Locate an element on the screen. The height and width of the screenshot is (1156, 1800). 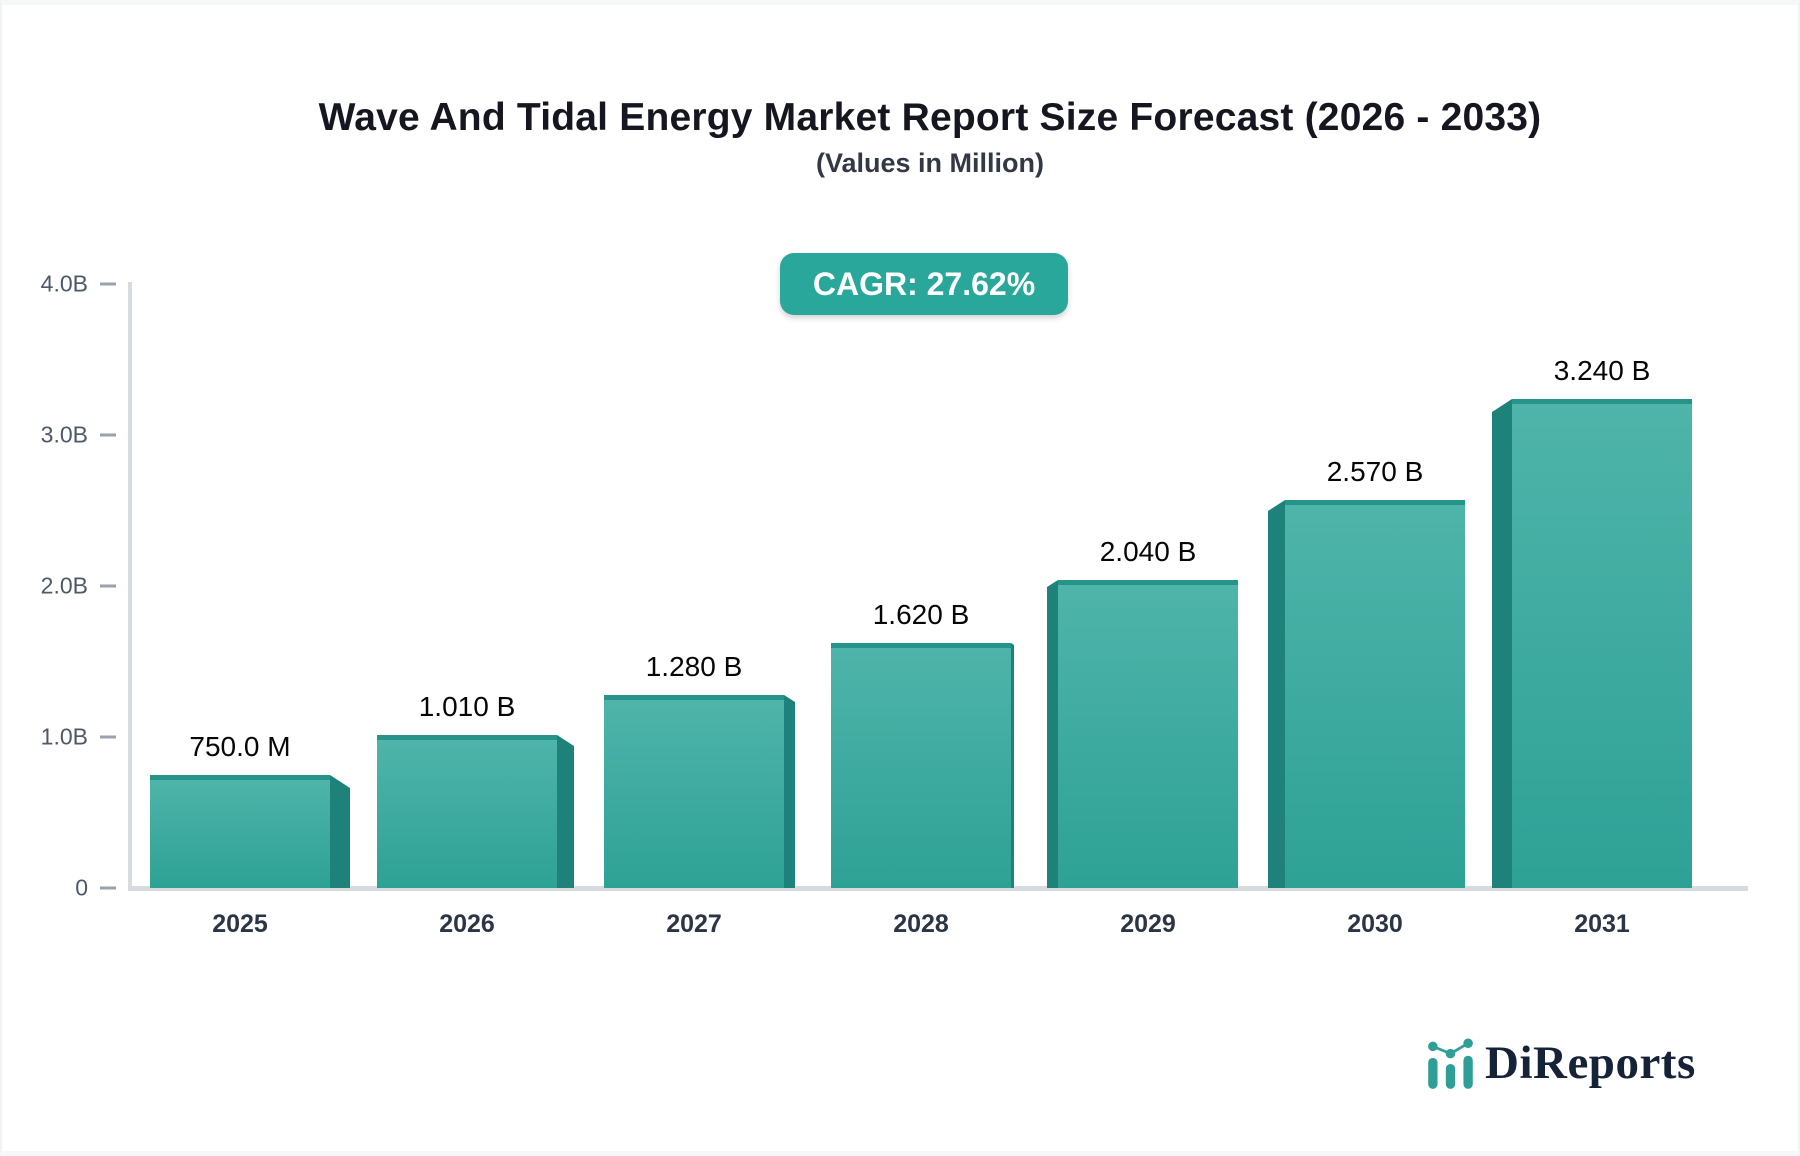
cagr-badge-label: CAGR: 27.62% is located at coordinates (924, 283).